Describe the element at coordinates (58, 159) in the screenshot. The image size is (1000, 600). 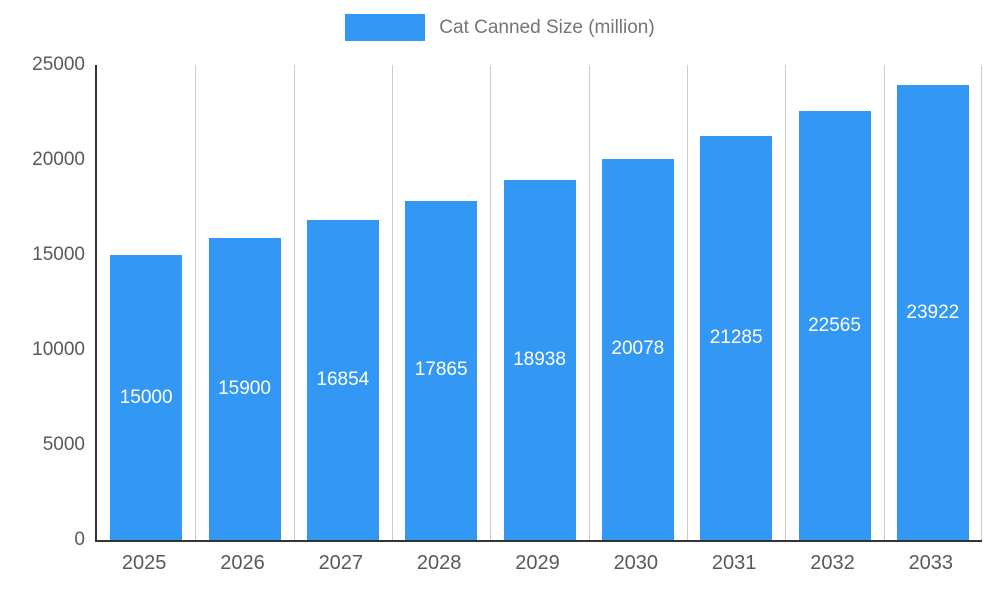
I see `y-tick-label: 20000` at that location.